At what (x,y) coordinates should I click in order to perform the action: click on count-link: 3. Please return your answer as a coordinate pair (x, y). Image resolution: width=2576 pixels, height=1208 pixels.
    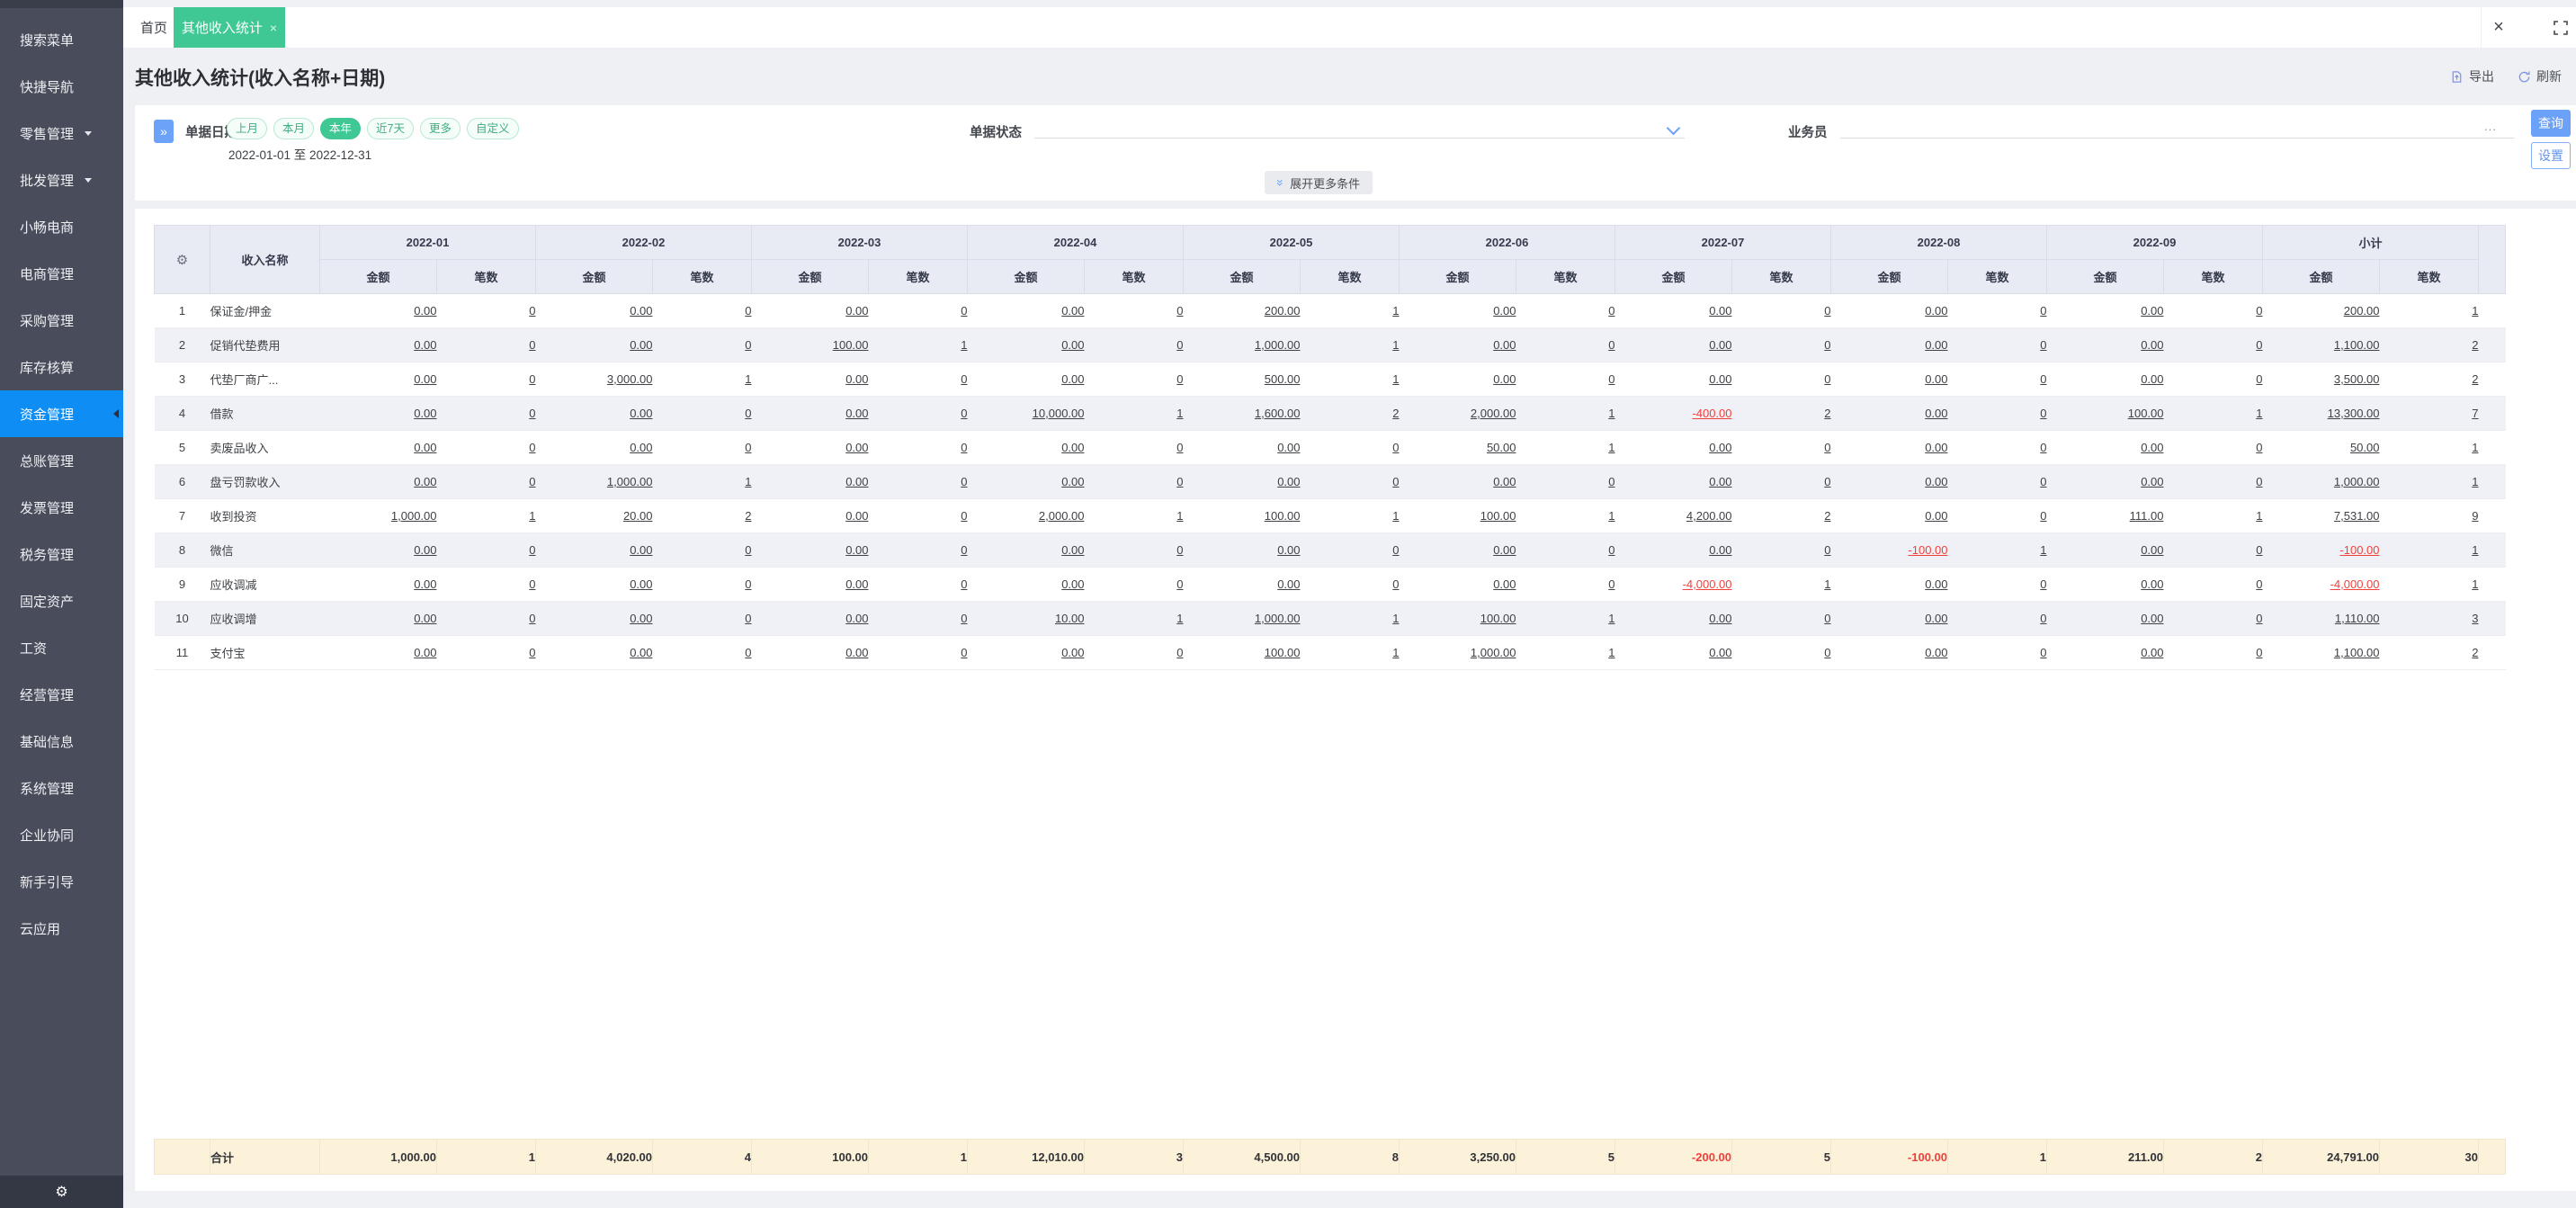
    Looking at the image, I should click on (2475, 618).